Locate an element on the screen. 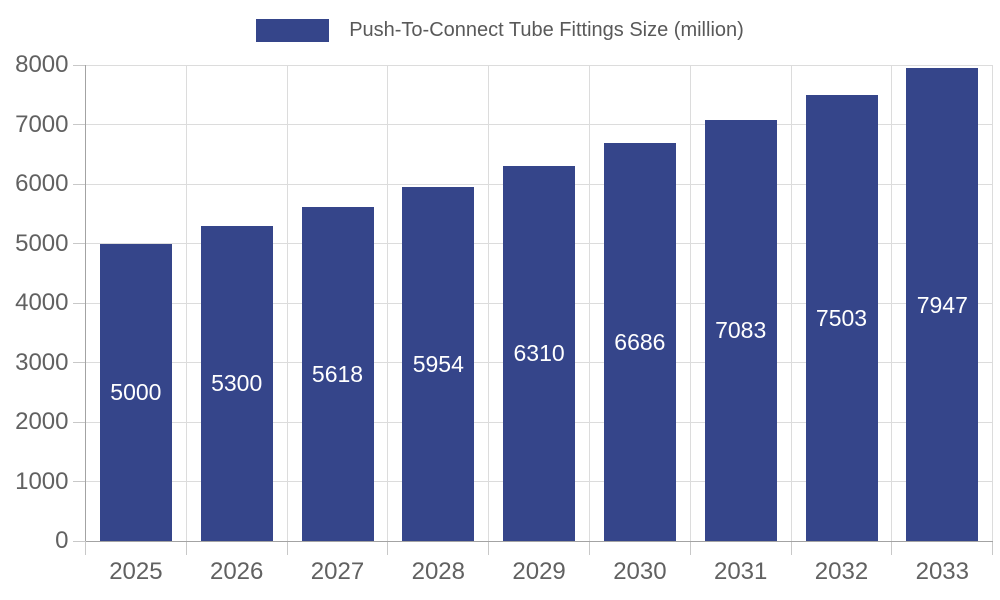 This screenshot has height=600, width=1000. bar-value-label: 6686 is located at coordinates (640, 342).